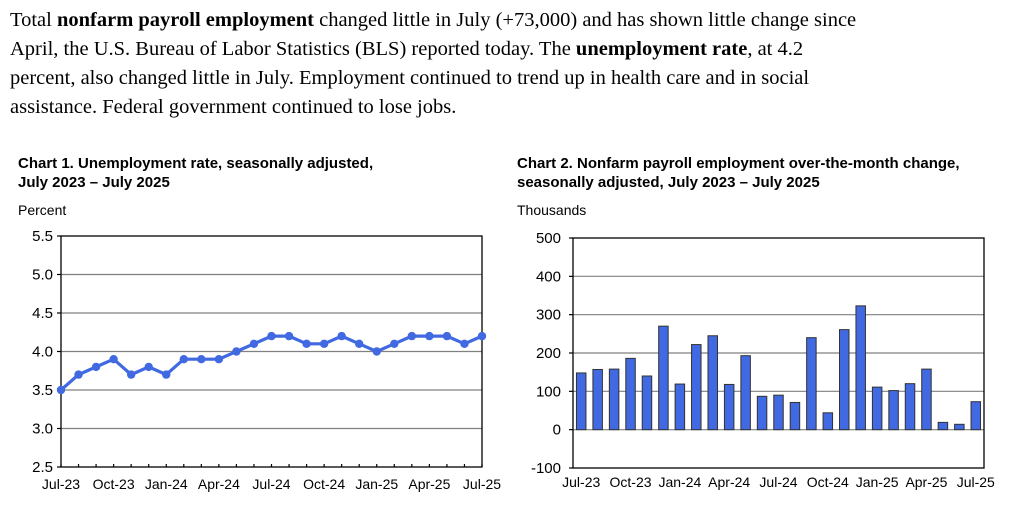 The image size is (1030, 526). I want to click on intro-bold-unemployment-rate: unemployment rate, so click(661, 49).